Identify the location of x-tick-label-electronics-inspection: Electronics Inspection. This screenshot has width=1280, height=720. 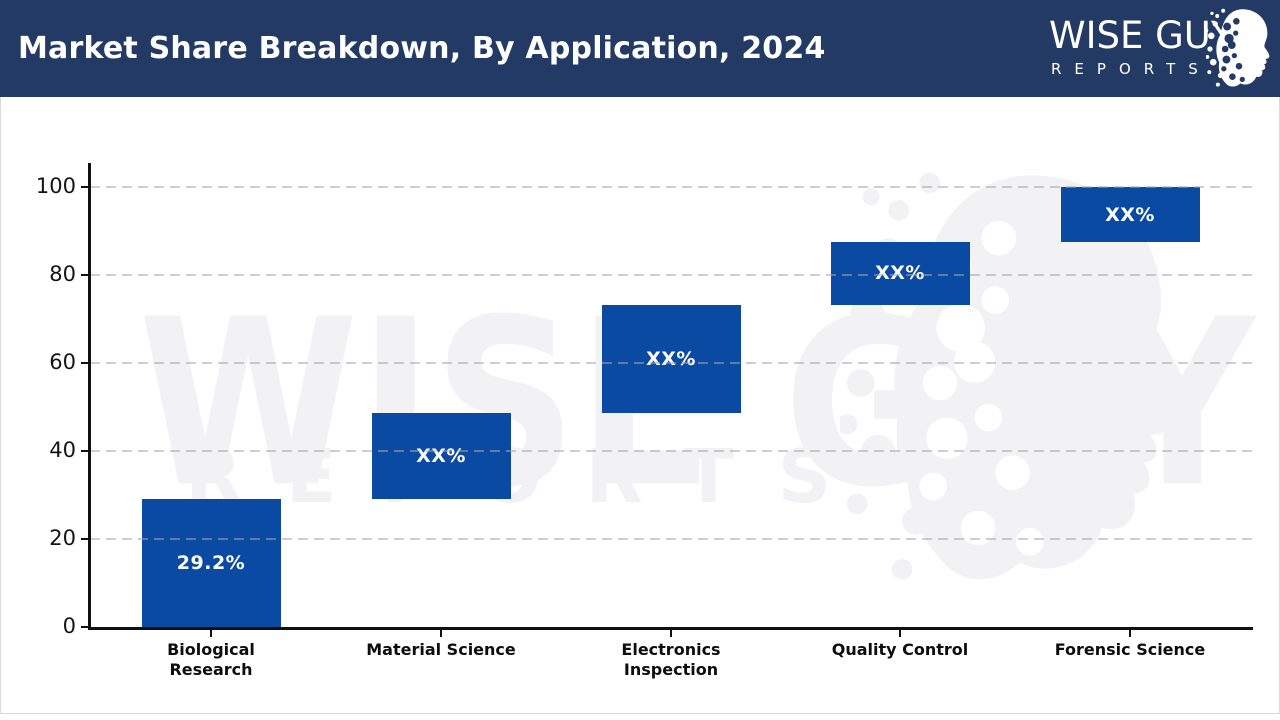
(671, 660).